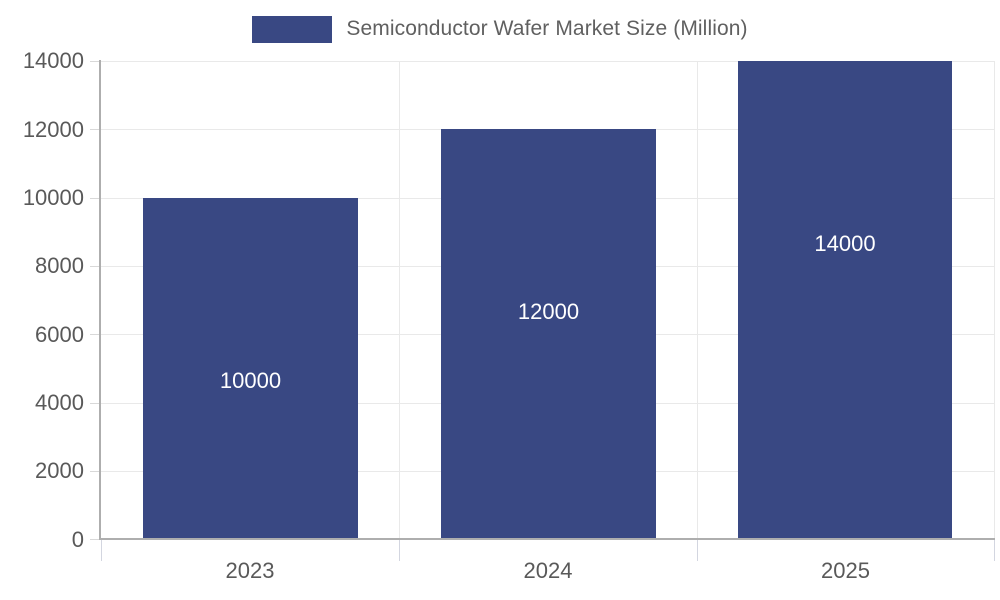  I want to click on x-tick-label-2025: 2025, so click(845, 570).